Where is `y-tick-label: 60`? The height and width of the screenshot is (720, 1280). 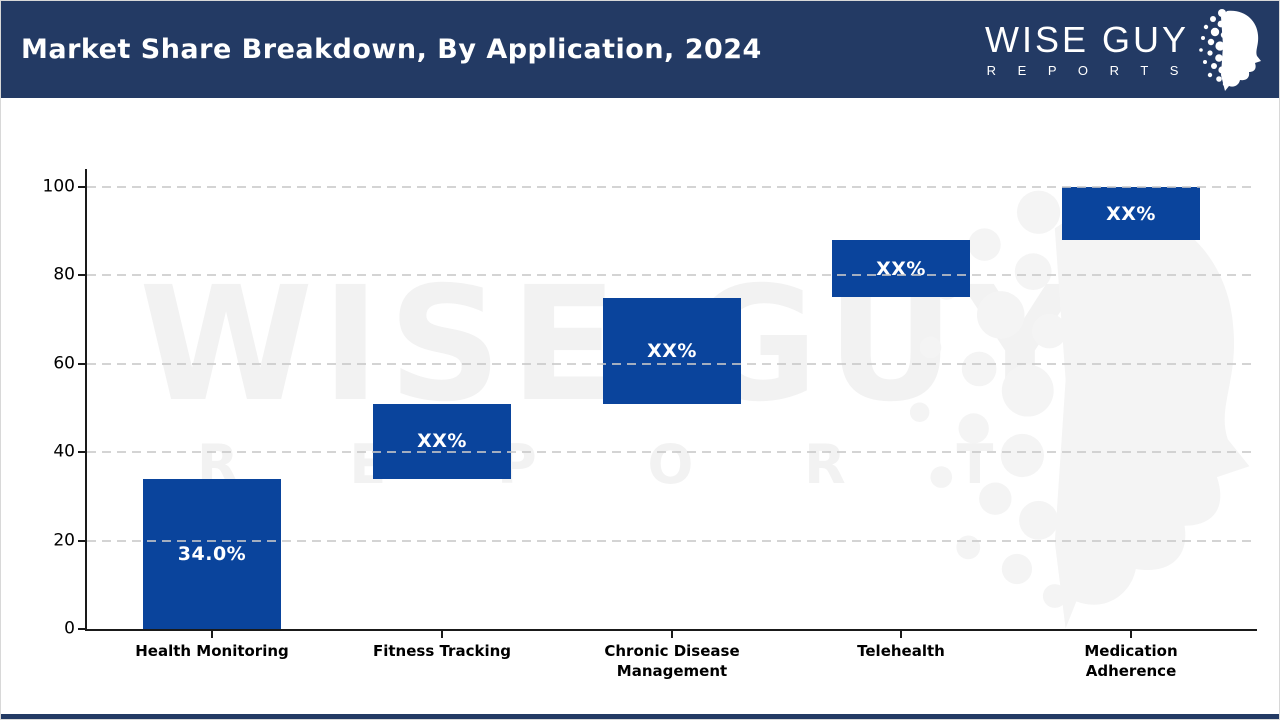
y-tick-label: 60 is located at coordinates (64, 363).